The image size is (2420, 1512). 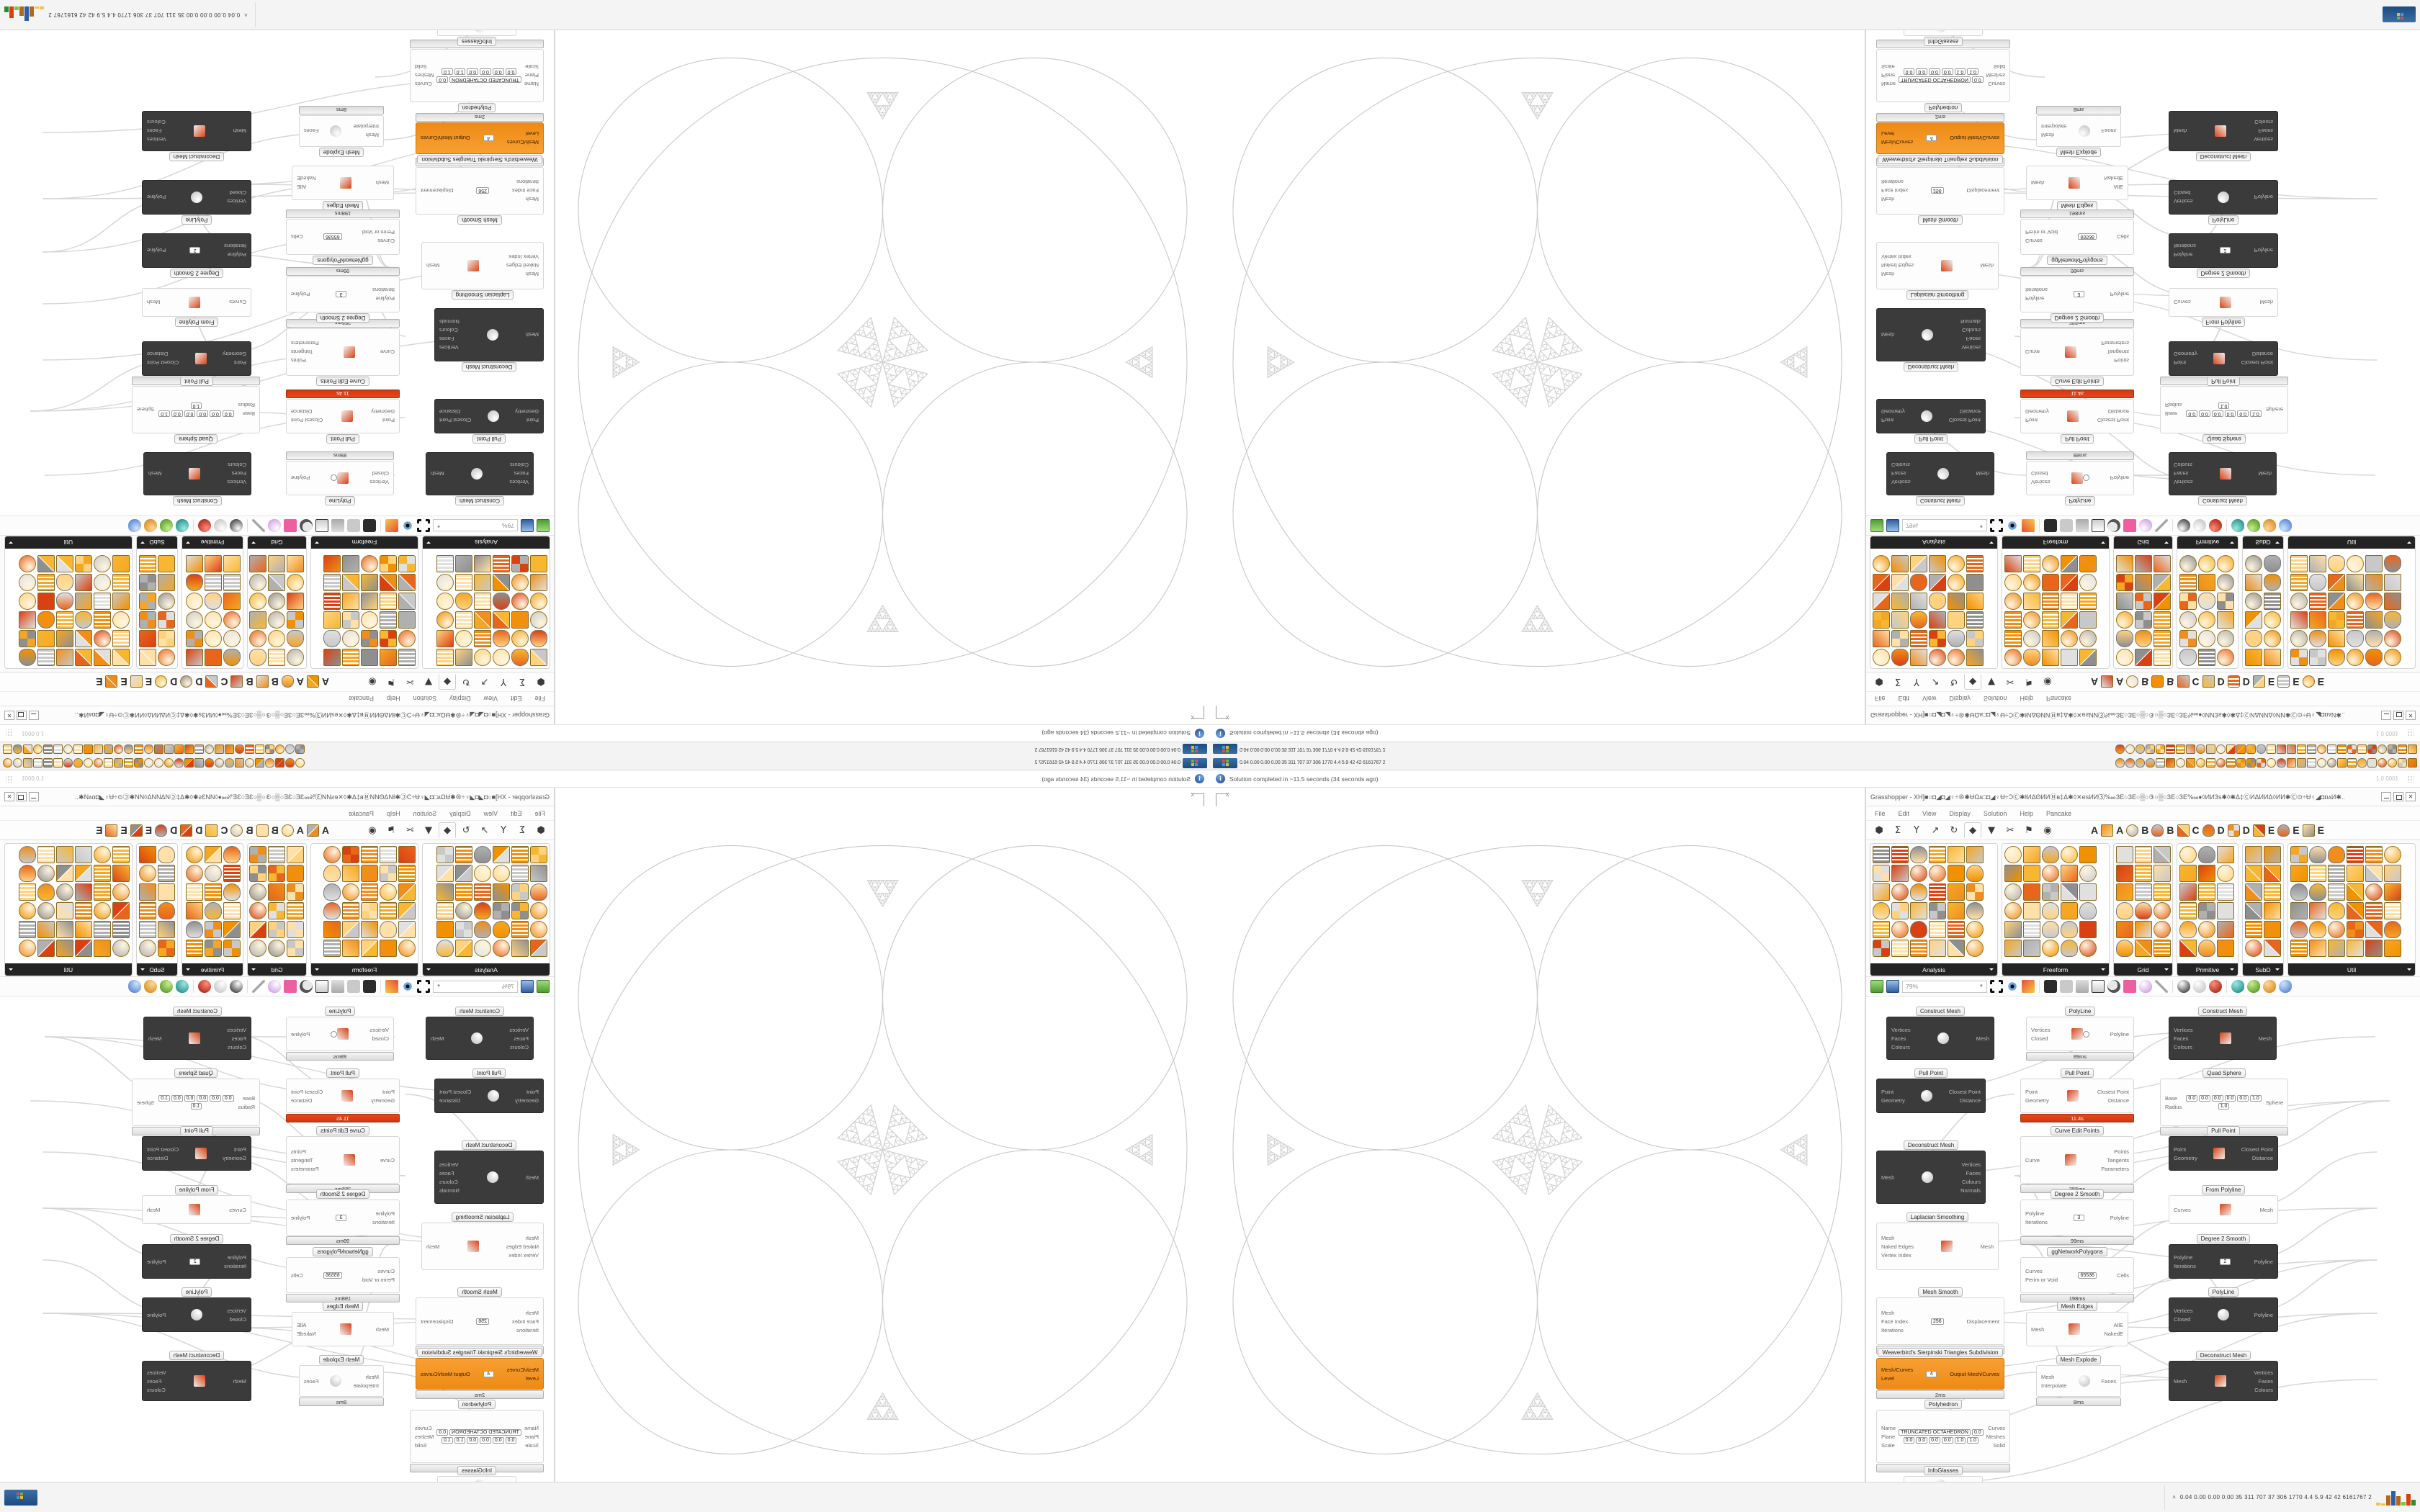 What do you see at coordinates (1938, 295) in the screenshot?
I see `component-name: Laplacian Smoothing` at bounding box center [1938, 295].